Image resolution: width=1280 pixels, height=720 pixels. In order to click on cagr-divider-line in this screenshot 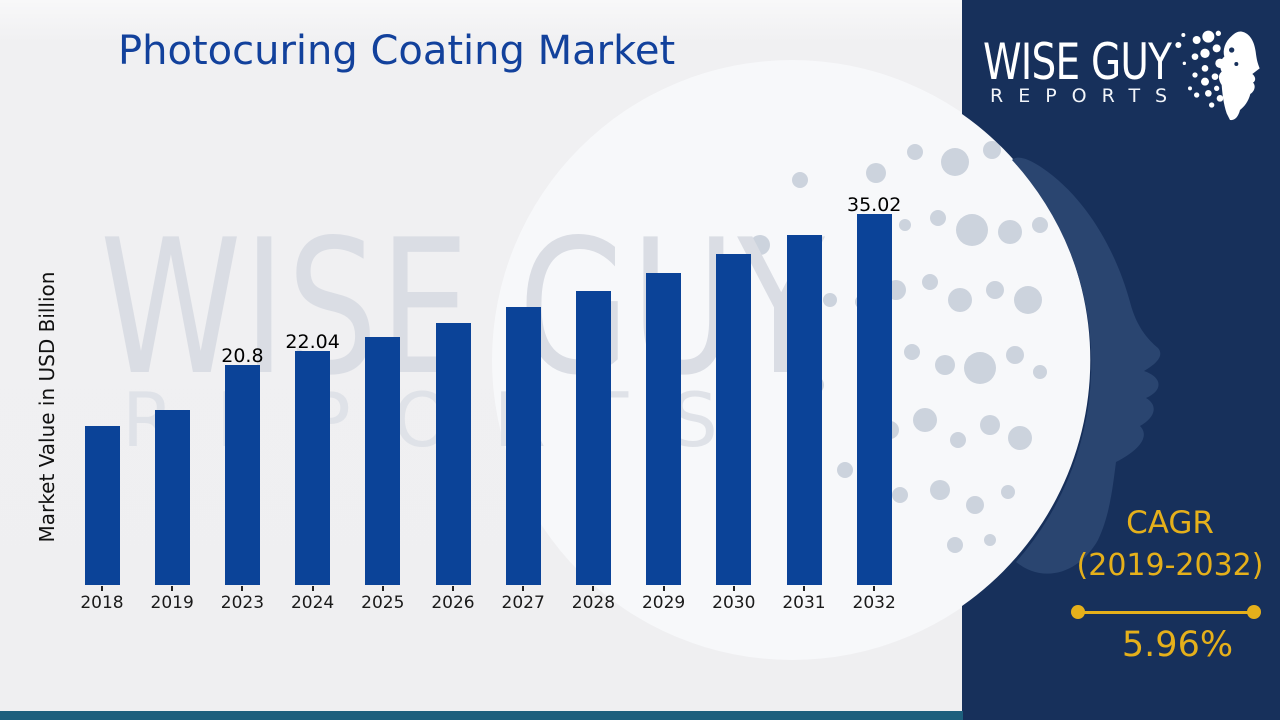, I will do `click(1166, 612)`.